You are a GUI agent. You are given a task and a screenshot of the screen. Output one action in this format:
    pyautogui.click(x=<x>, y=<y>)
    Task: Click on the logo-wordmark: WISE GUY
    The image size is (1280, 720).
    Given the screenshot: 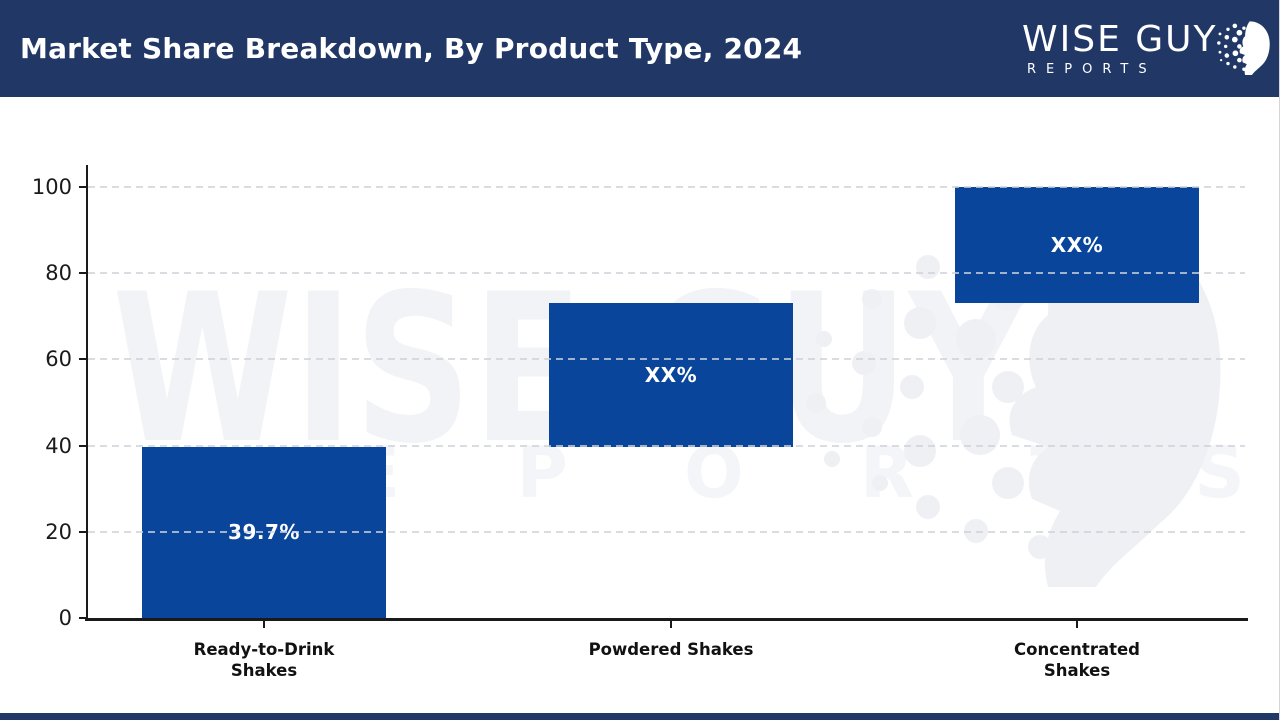 What is the action you would take?
    pyautogui.click(x=1120, y=39)
    